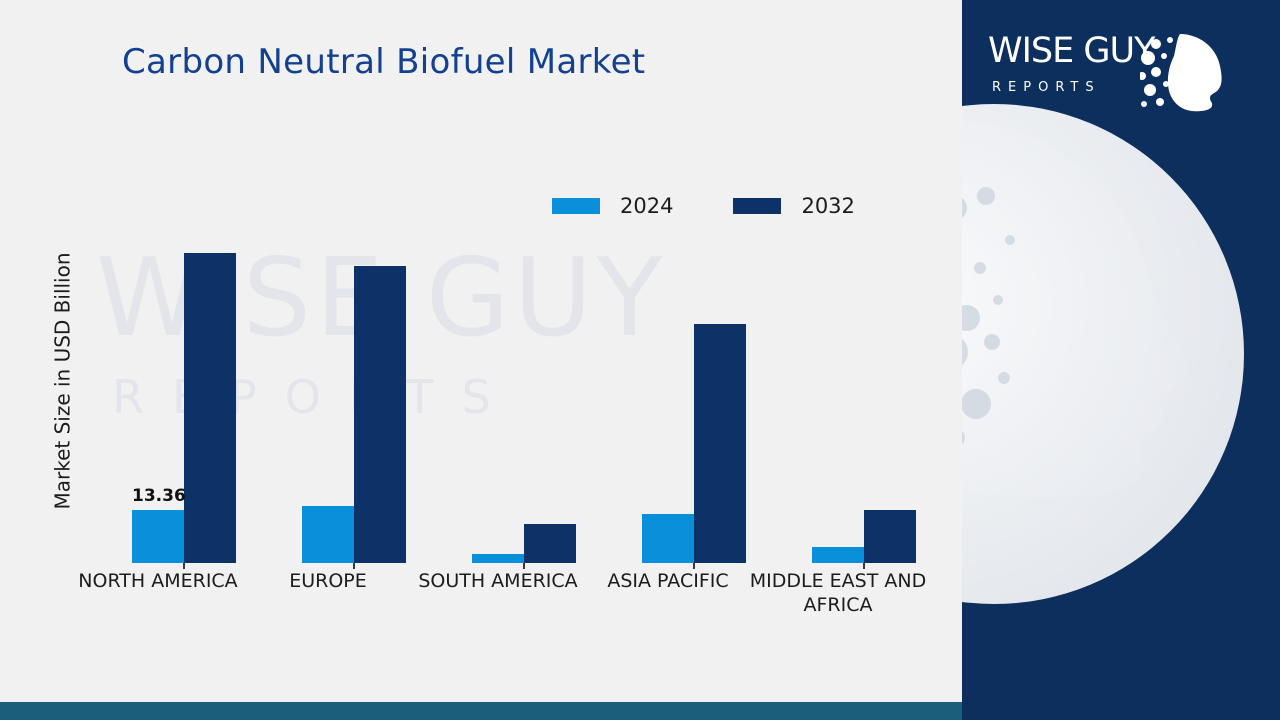 Image resolution: width=1280 pixels, height=720 pixels. I want to click on y-axis-label: Market Size in USD Billion, so click(63, 381).